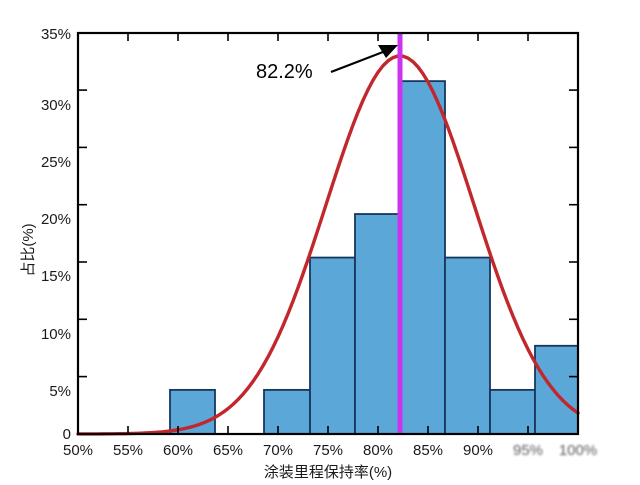 Image resolution: width=640 pixels, height=485 pixels. I want to click on x-tick-label-75: 75%, so click(328, 450).